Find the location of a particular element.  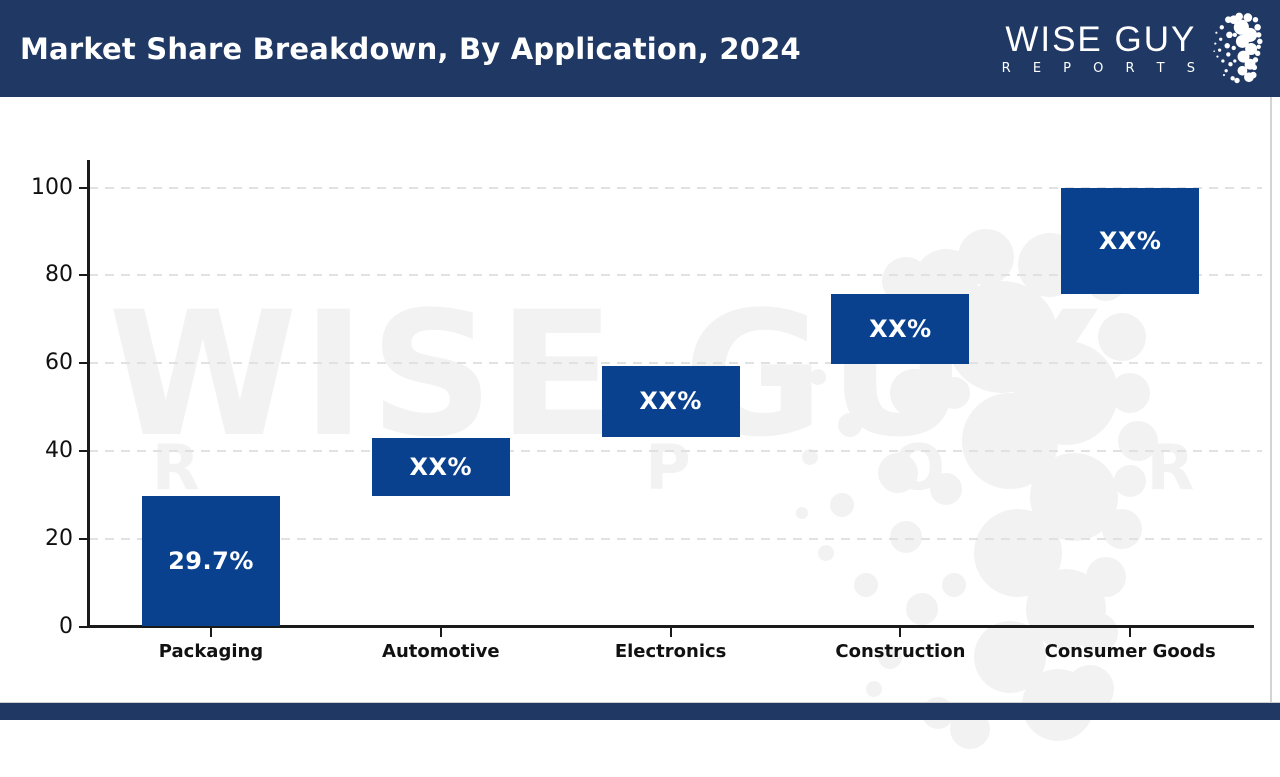

brand-logo: WISE GUY R E P O R T S is located at coordinates (1132, 49).